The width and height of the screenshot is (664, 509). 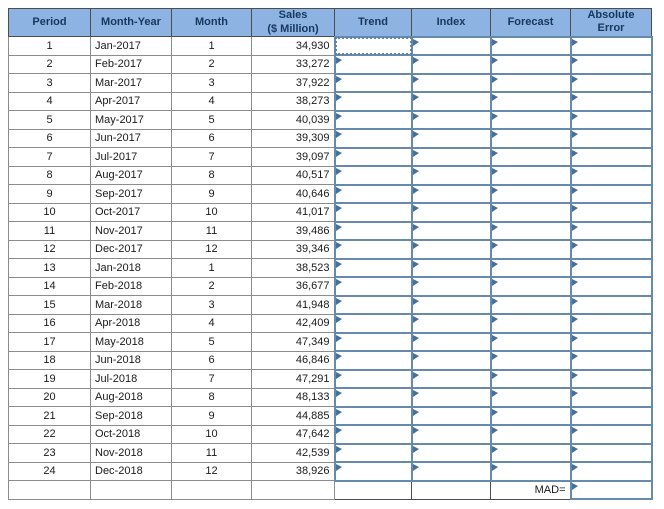 What do you see at coordinates (49, 434) in the screenshot?
I see `cell-period: 22` at bounding box center [49, 434].